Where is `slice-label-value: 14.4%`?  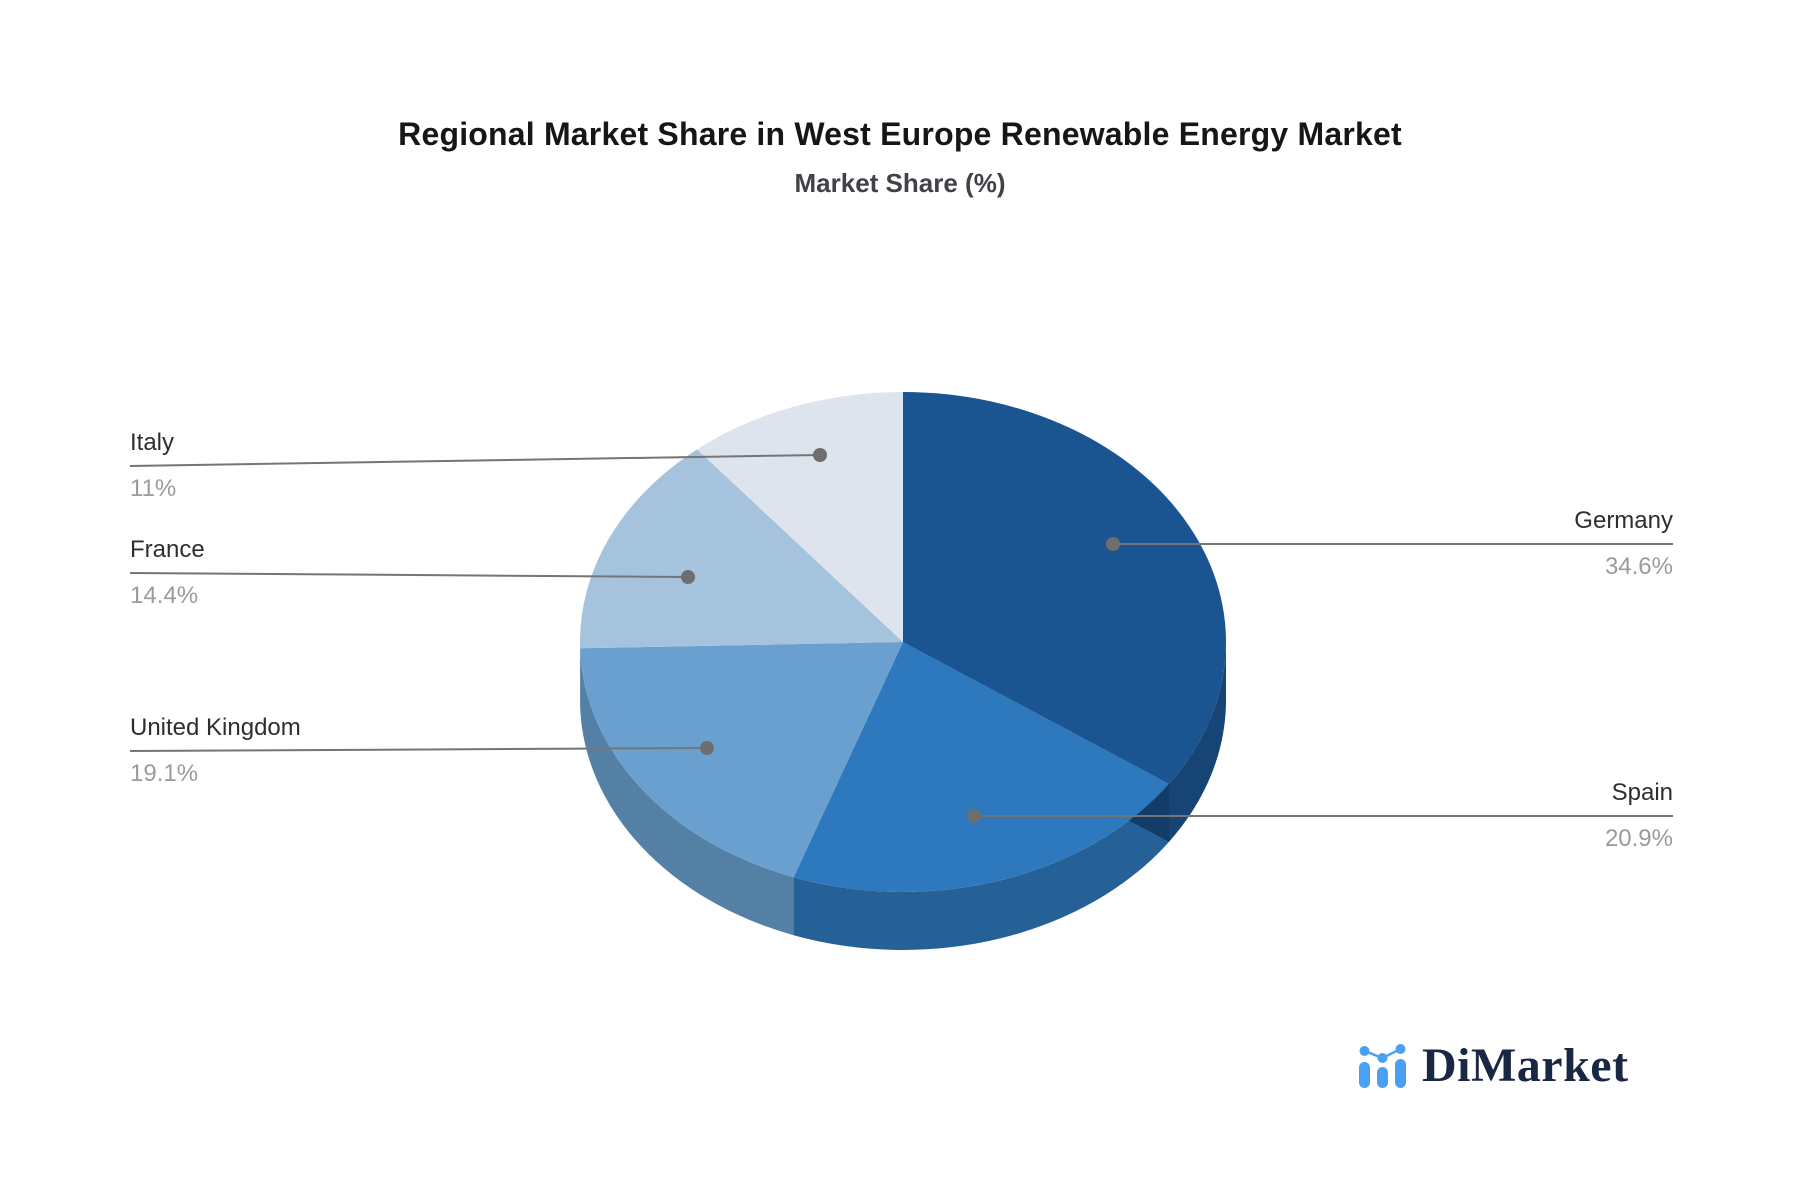 slice-label-value: 14.4% is located at coordinates (164, 595).